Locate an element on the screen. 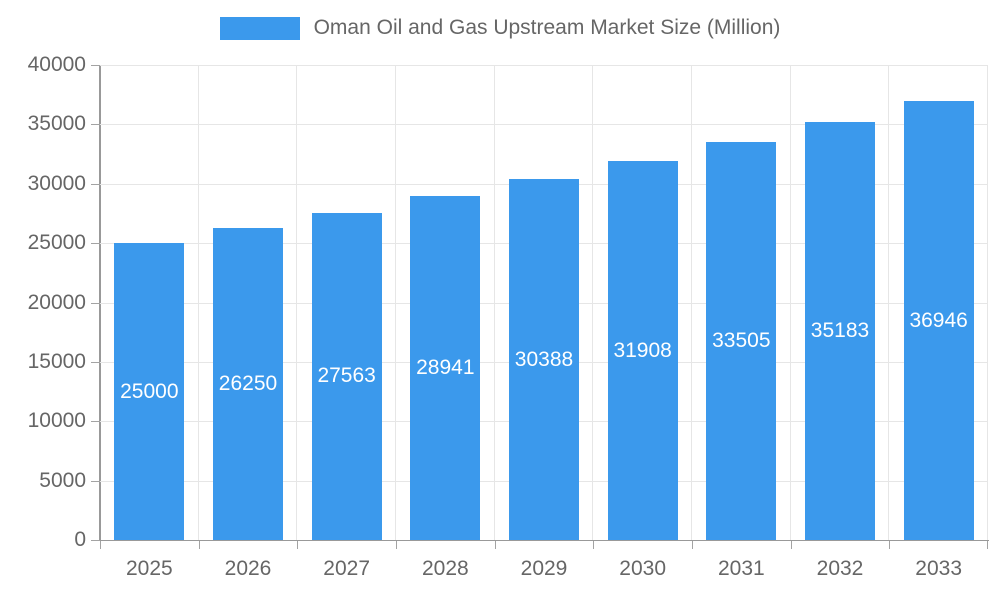 Image resolution: width=1000 pixels, height=600 pixels. bar-2028 is located at coordinates (445, 368).